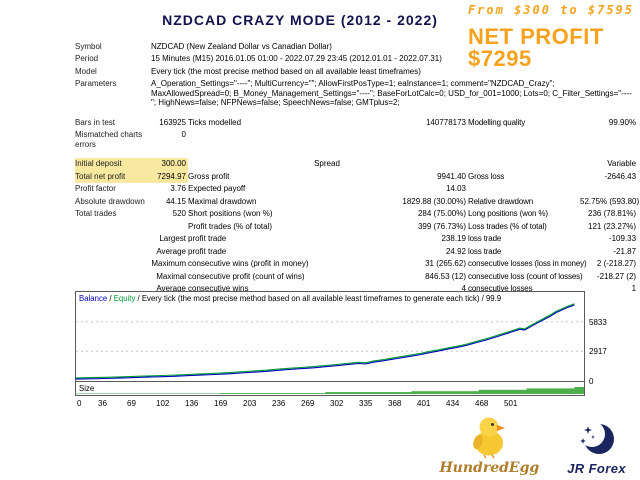 Image resolution: width=640 pixels, height=480 pixels. I want to click on balance-line, so click(325, 342).